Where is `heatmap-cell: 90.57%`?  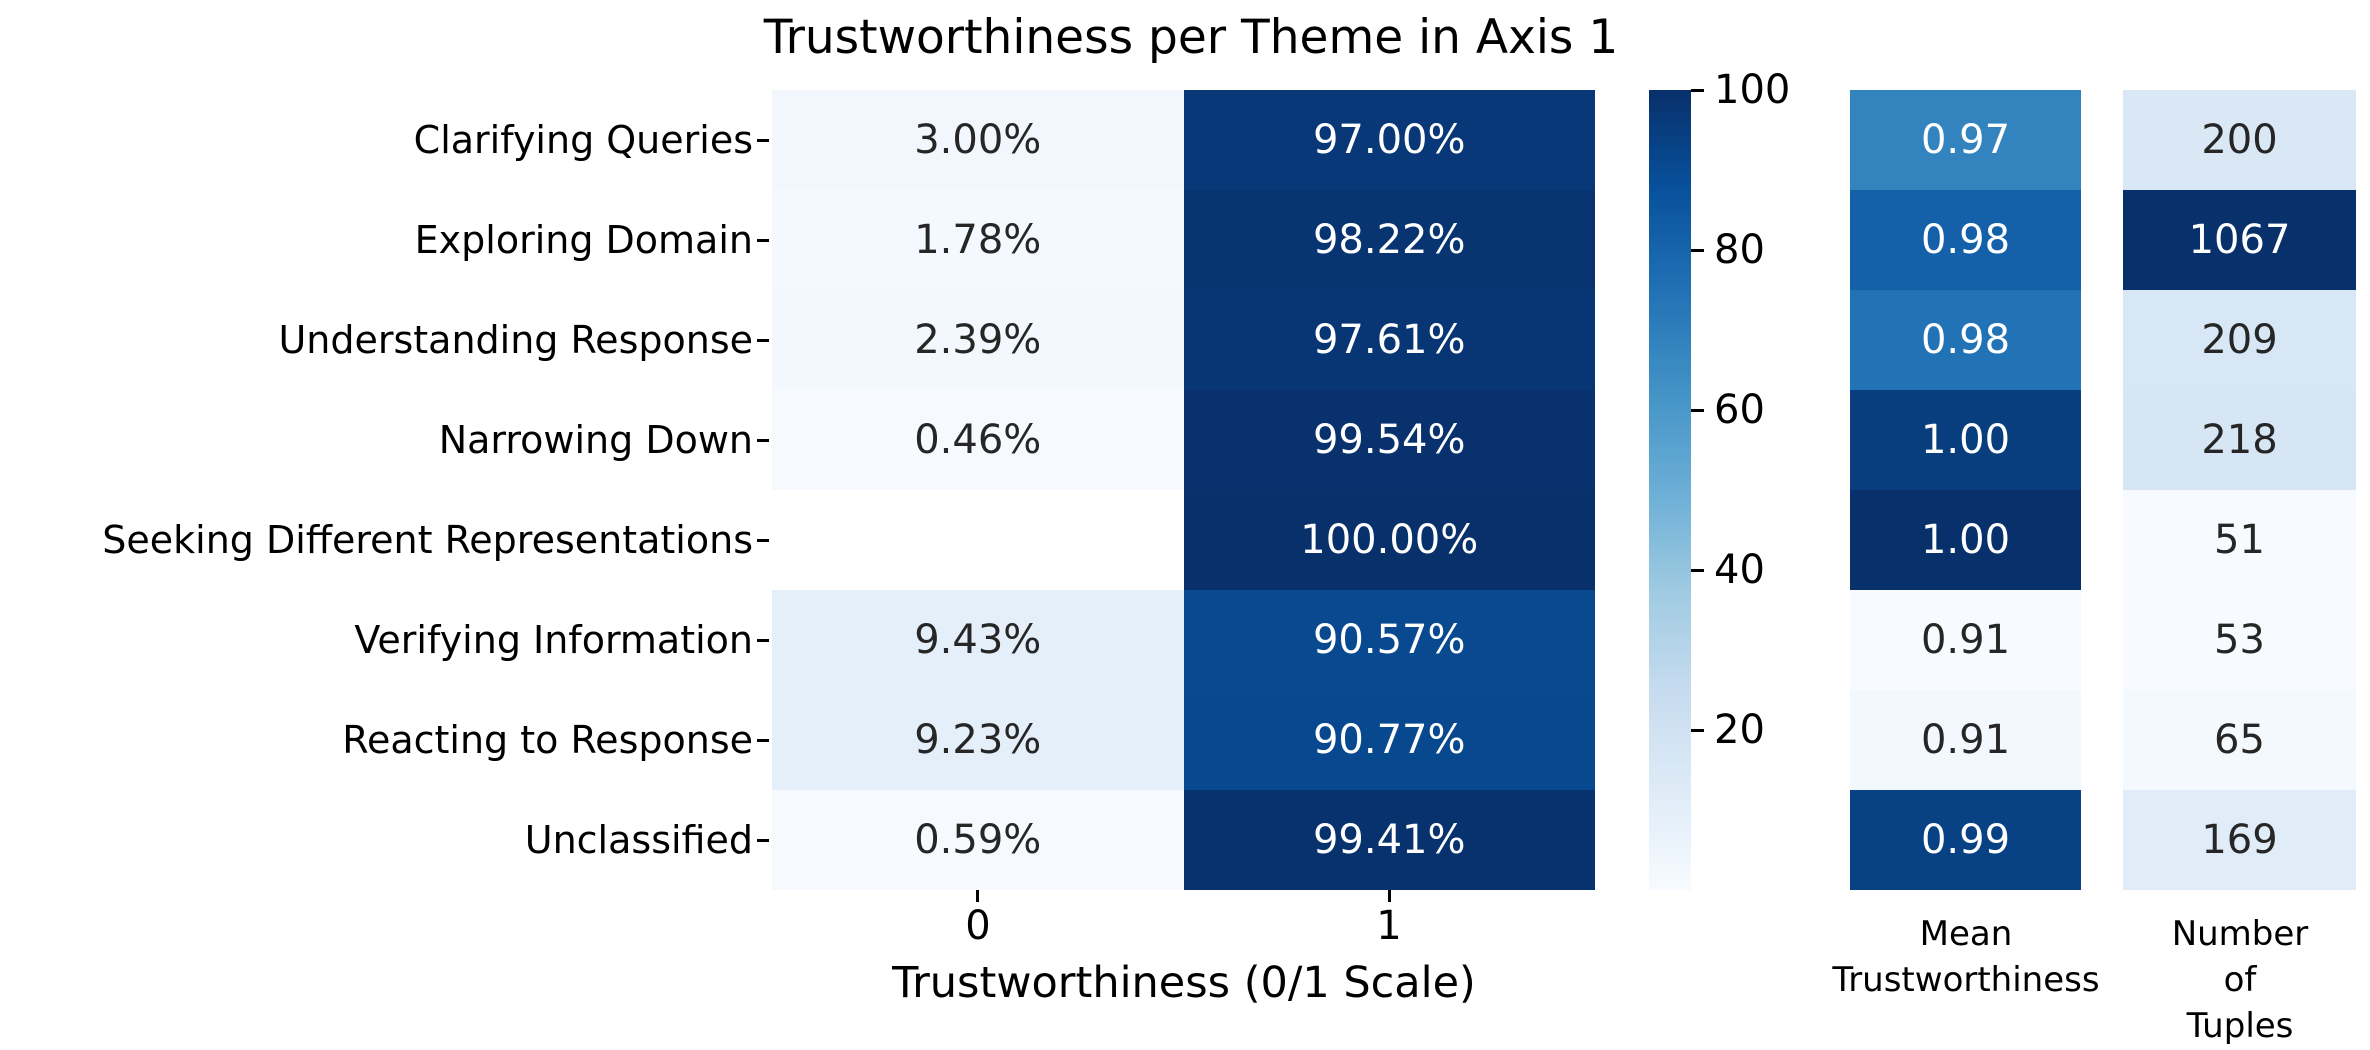 heatmap-cell: 90.57% is located at coordinates (1389, 640).